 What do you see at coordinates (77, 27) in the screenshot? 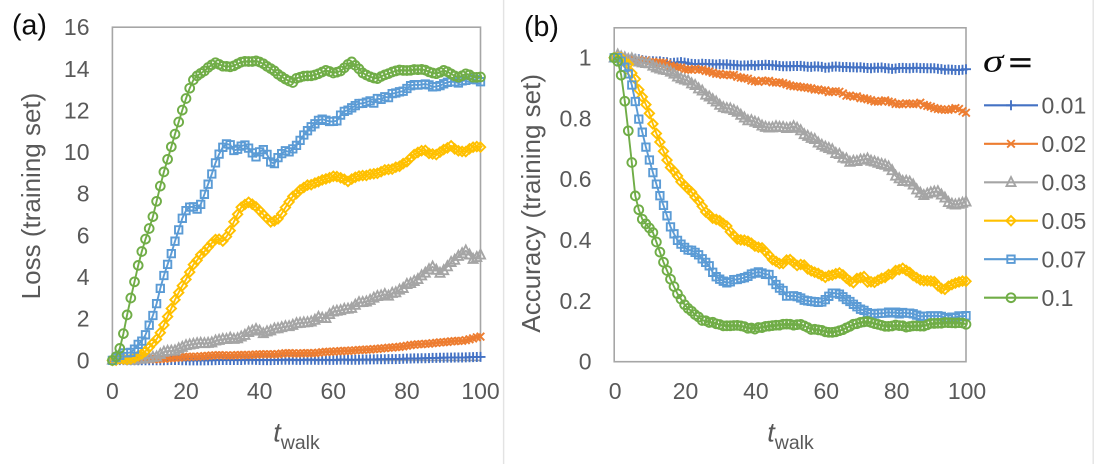
I see `svg-text: 16` at bounding box center [77, 27].